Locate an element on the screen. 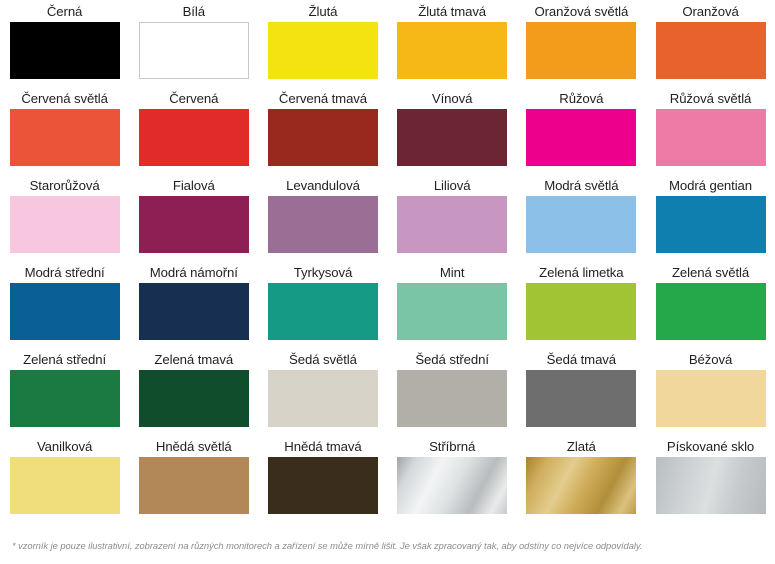  swatch-cell: Oranžová is located at coordinates (710, 43).